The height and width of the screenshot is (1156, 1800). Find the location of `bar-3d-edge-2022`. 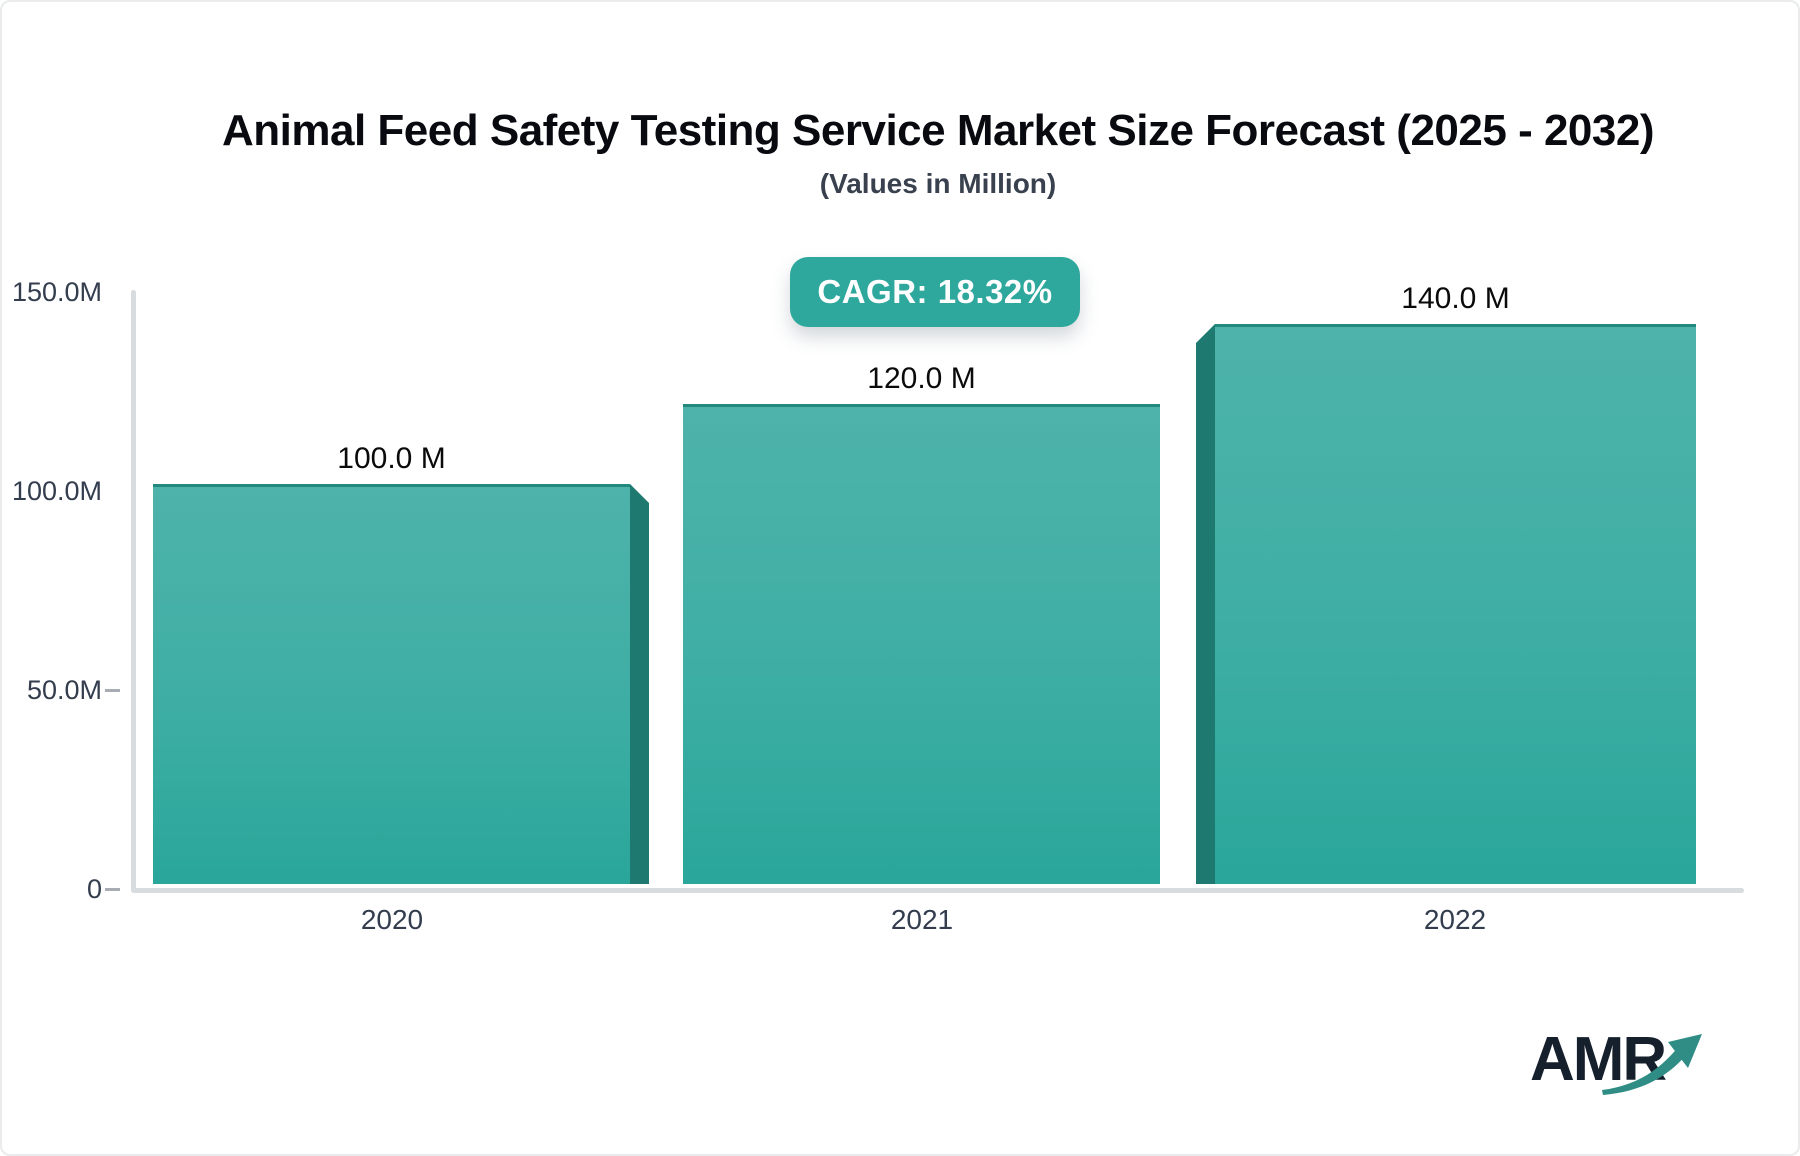

bar-3d-edge-2022 is located at coordinates (1205, 604).